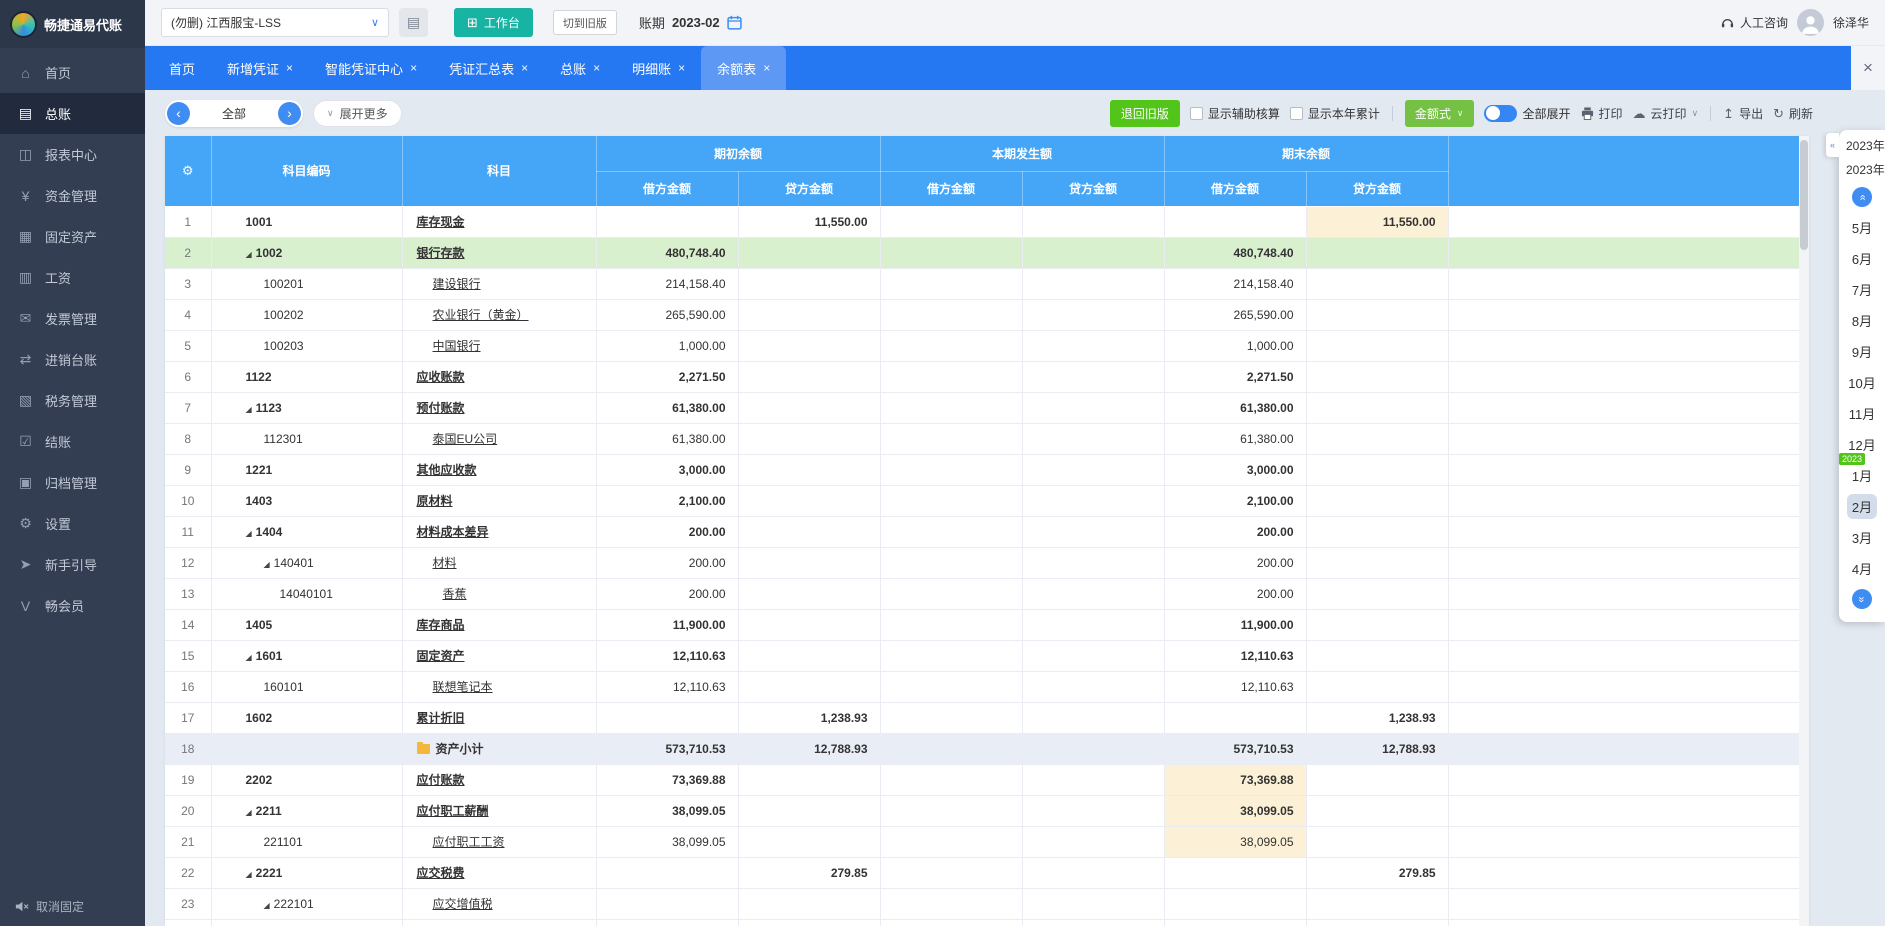  I want to click on table-row: 11 ◢ 1404 材料成本差异 200.00 200.00, so click(982, 532).